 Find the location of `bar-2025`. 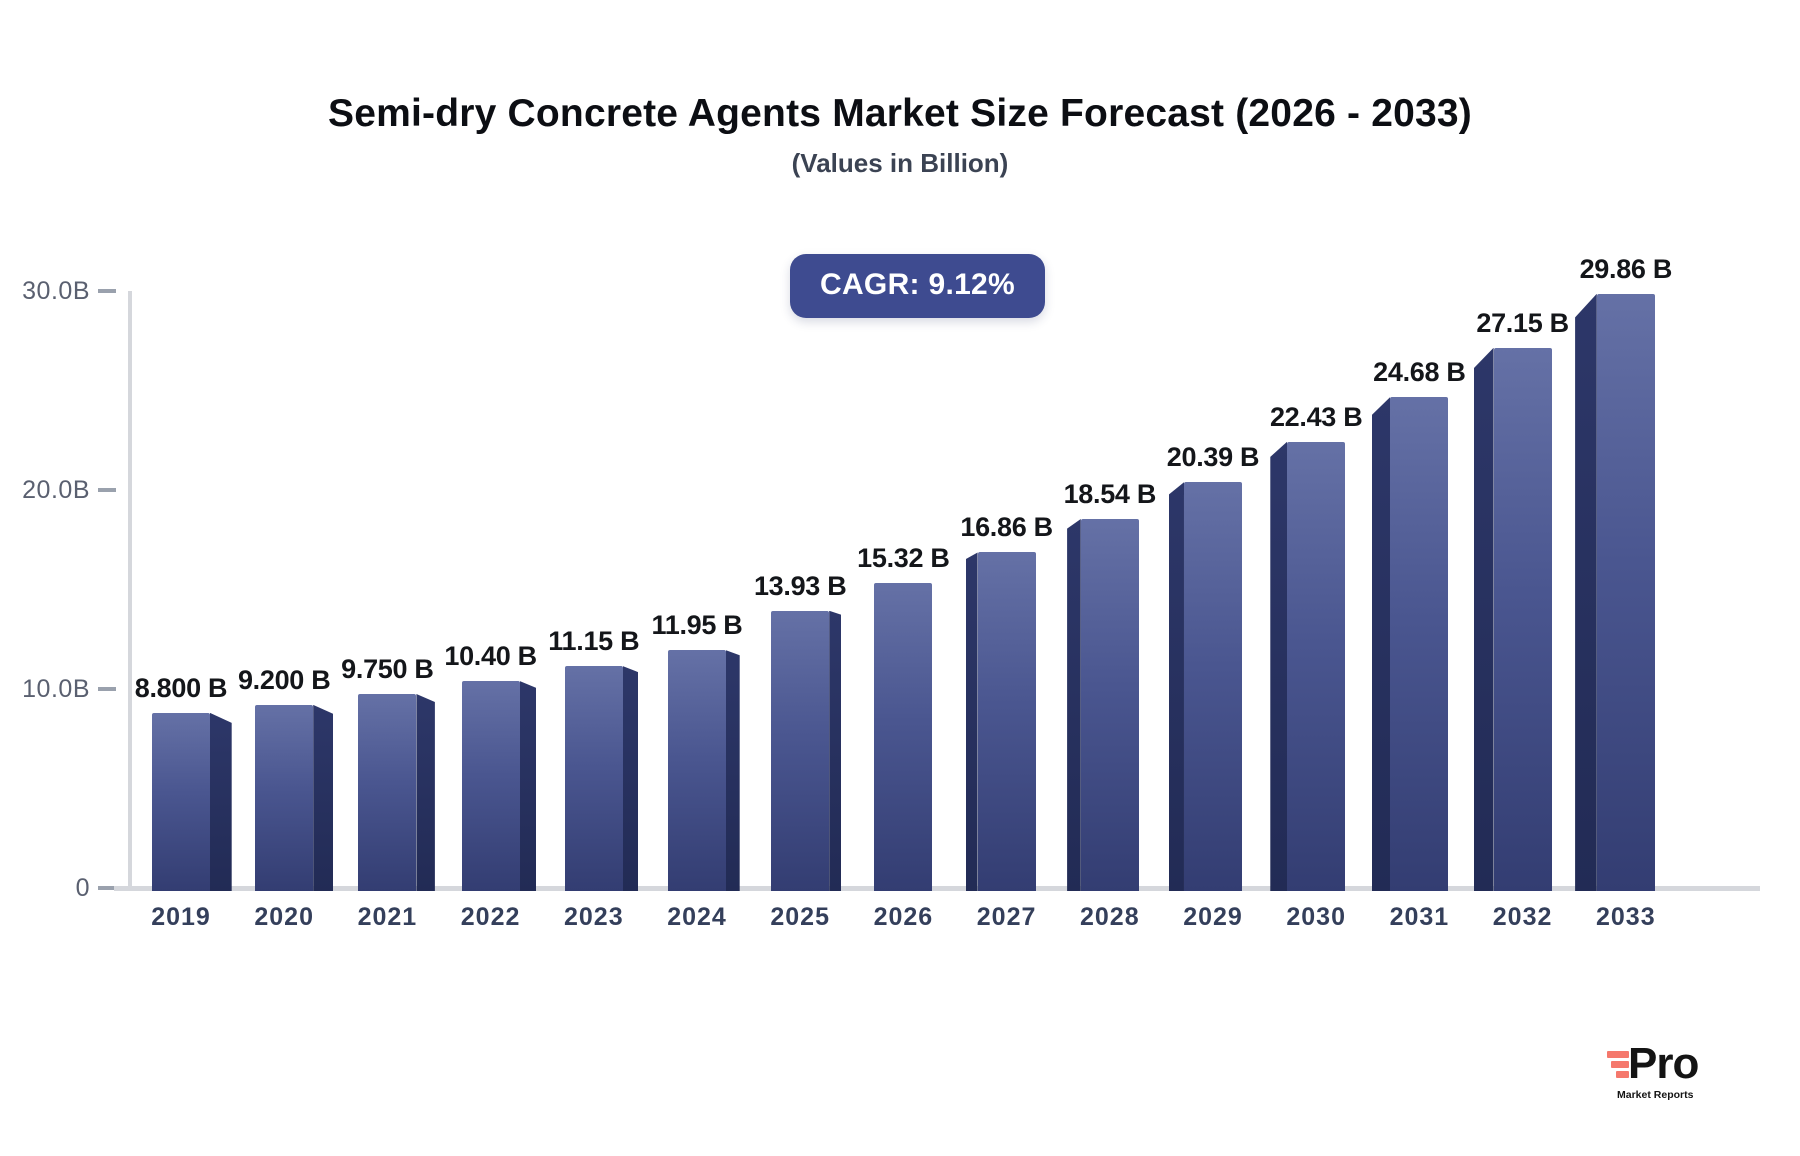

bar-2025 is located at coordinates (800, 750).